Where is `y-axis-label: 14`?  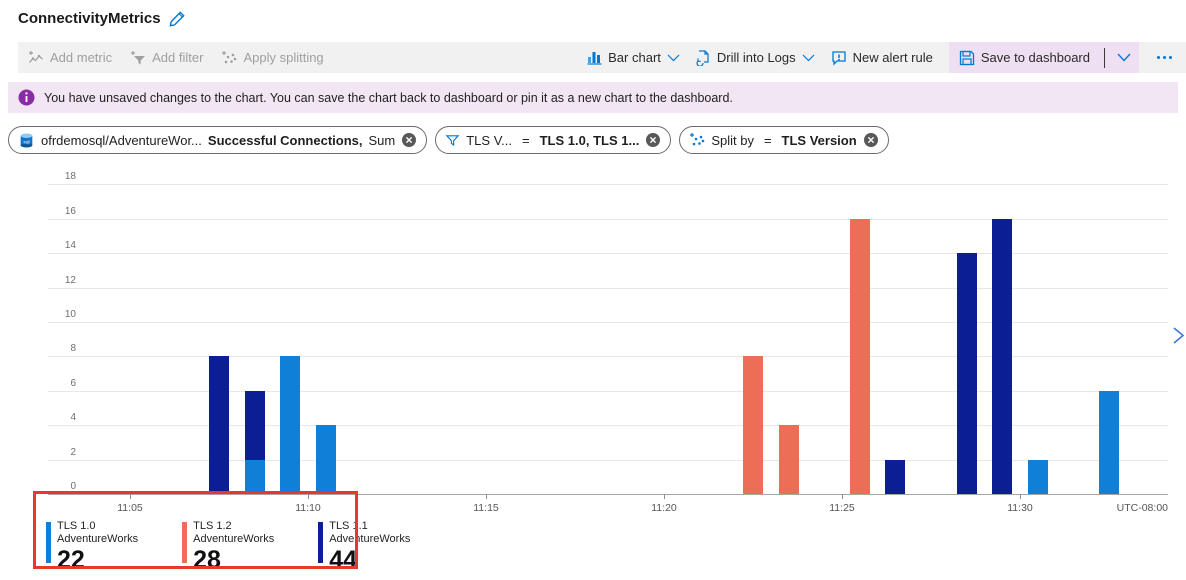 y-axis-label: 14 is located at coordinates (70, 245).